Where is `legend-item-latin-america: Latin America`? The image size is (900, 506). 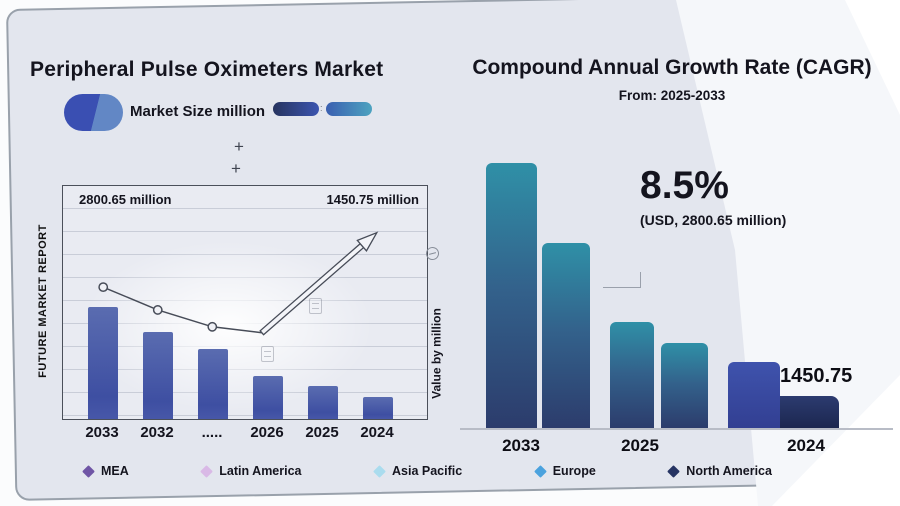
legend-item-latin-america: Latin America is located at coordinates (251, 471).